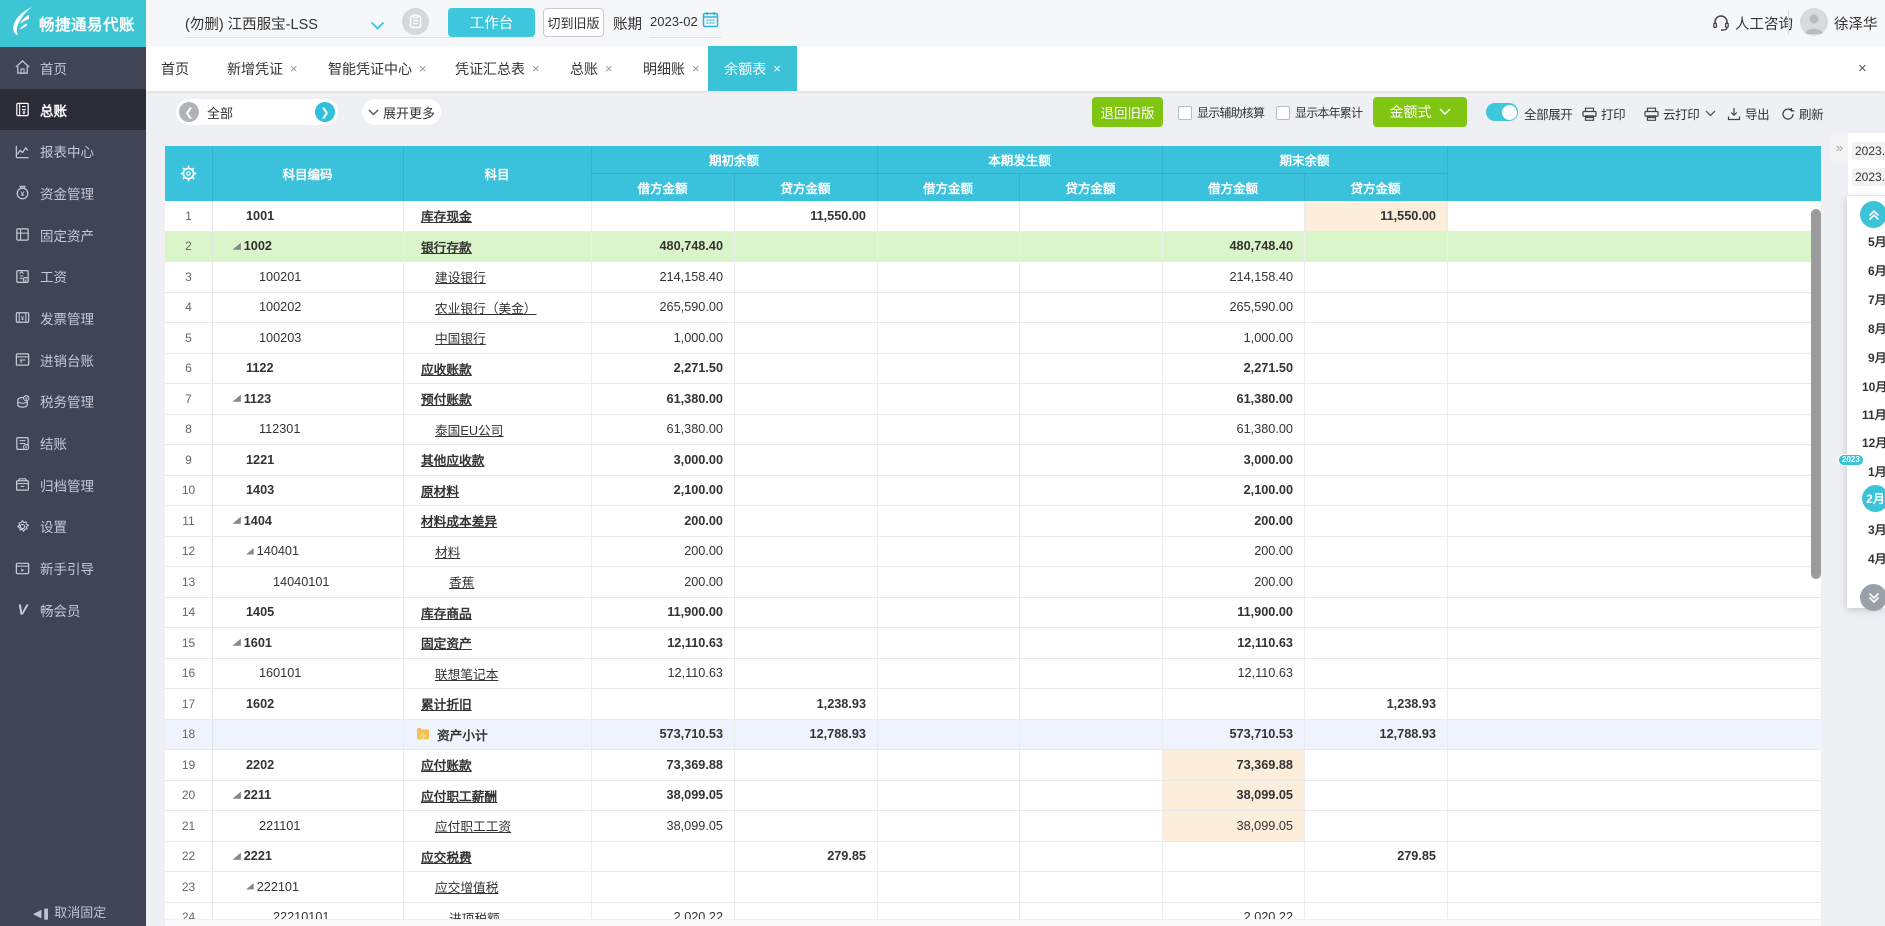 The width and height of the screenshot is (1885, 926). Describe the element at coordinates (423, 735) in the screenshot. I see `svg-text: 小` at that location.